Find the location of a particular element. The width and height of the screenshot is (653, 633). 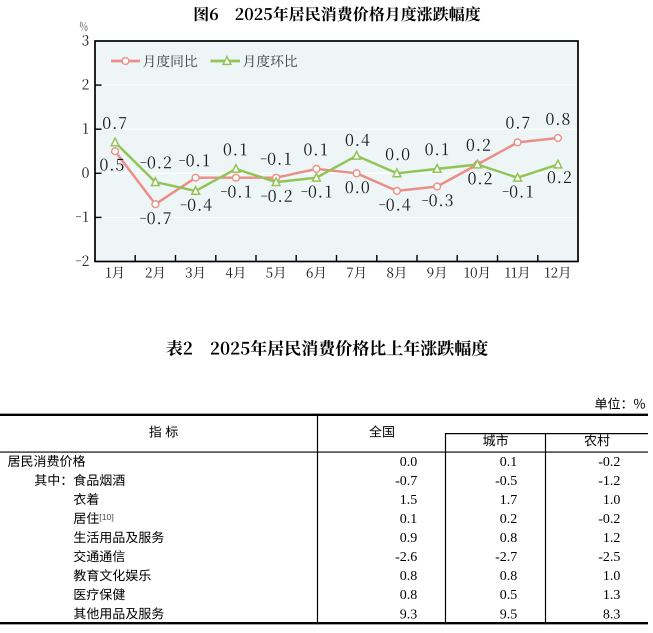

svg-text: 1.7 is located at coordinates (509, 500).